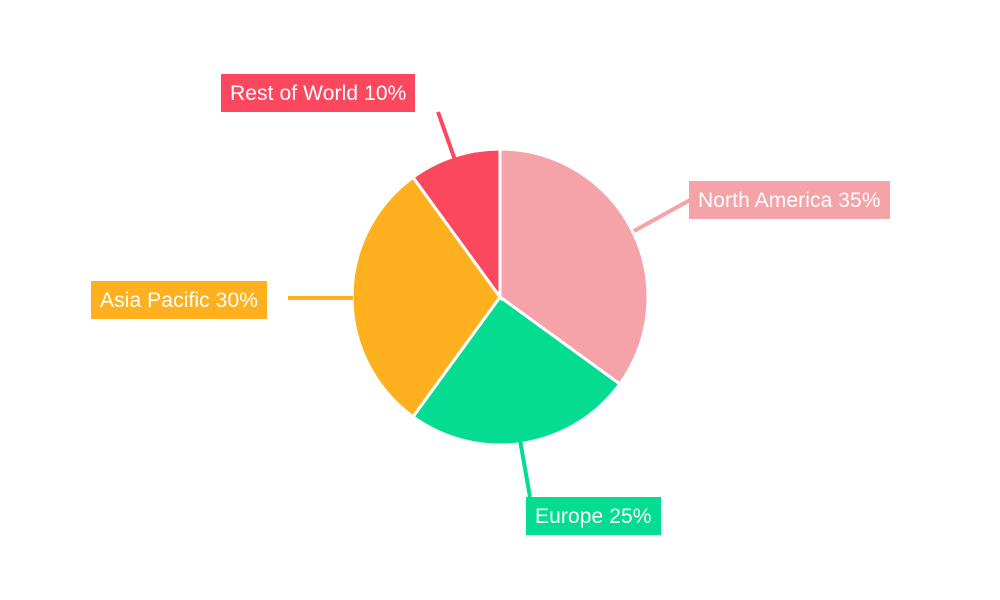 This screenshot has height=600, width=1000. What do you see at coordinates (662, 215) in the screenshot?
I see `leader-line-north-america` at bounding box center [662, 215].